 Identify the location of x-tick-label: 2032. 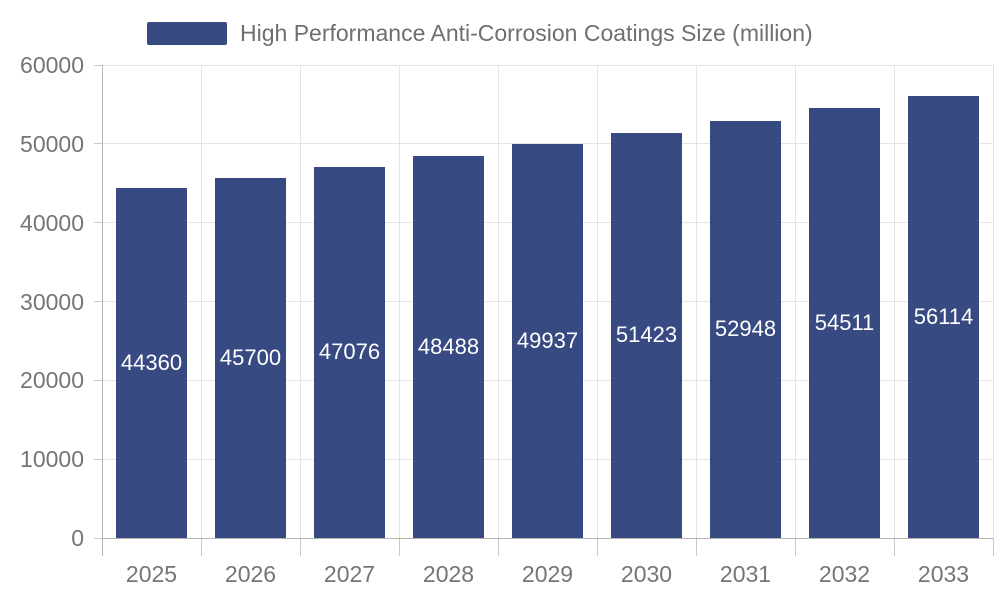
(844, 574).